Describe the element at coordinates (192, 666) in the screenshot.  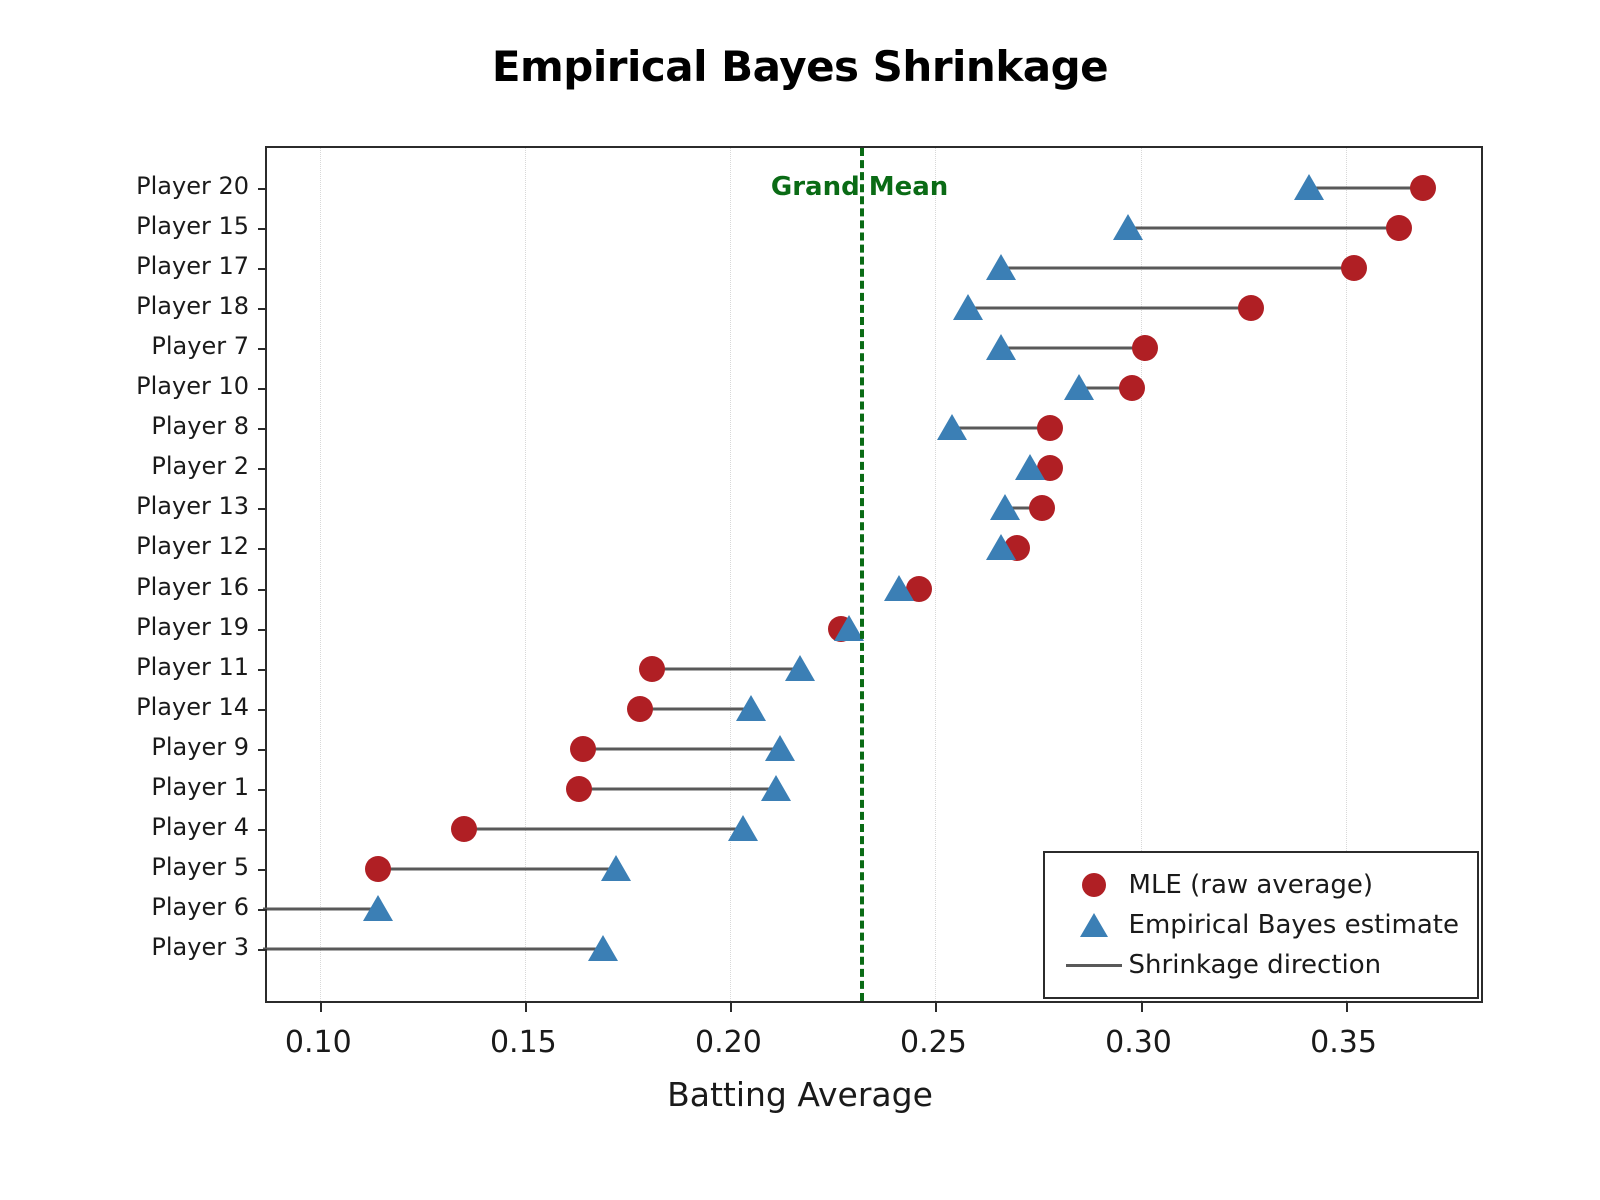
I see `y-tick-label: Player 11` at that location.